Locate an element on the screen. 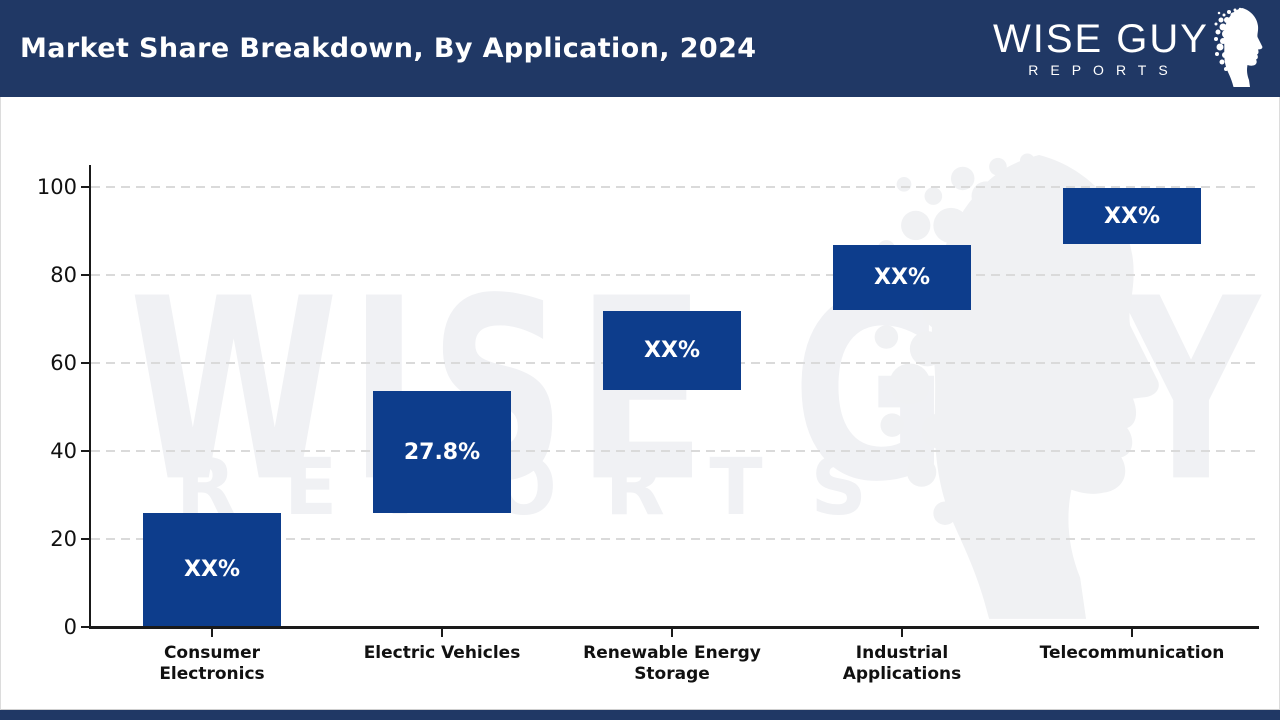  watermark-subtext: REPORTS is located at coordinates (545, 488).